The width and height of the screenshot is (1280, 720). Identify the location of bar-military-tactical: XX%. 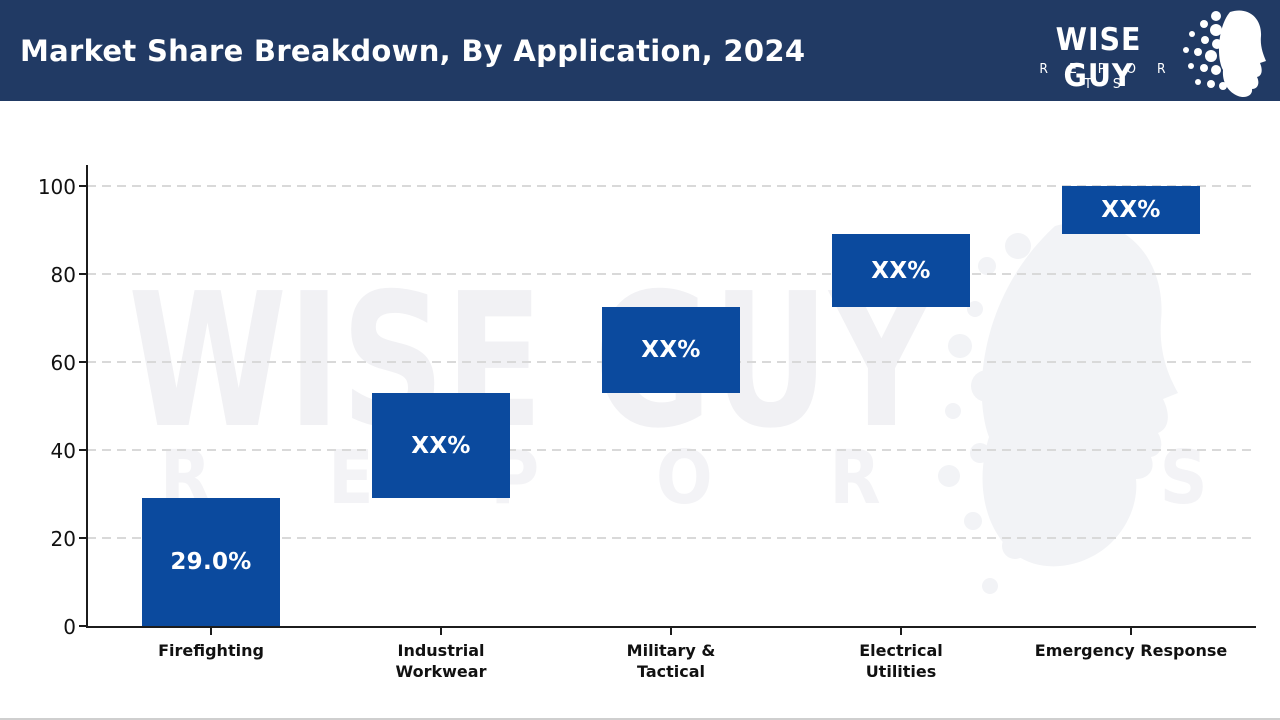
(671, 350).